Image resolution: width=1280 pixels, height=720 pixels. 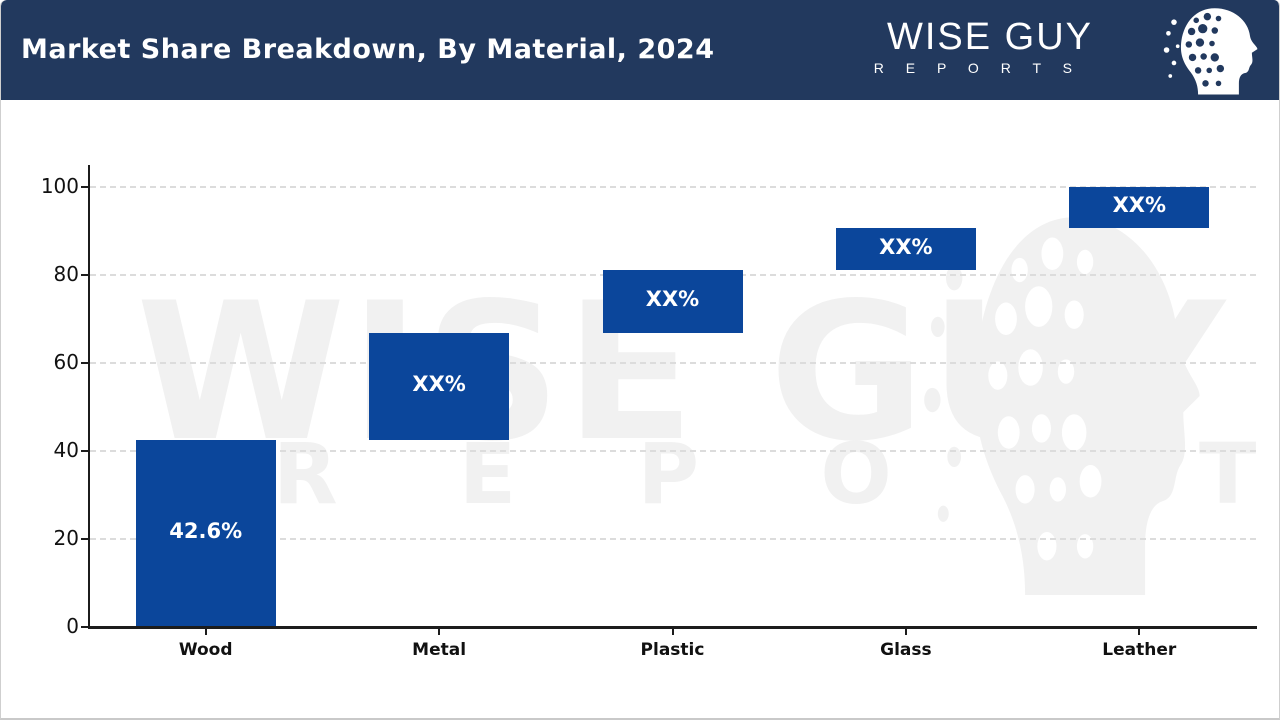 I want to click on logo-subtitle: R E P O R T S, so click(x=977, y=68).